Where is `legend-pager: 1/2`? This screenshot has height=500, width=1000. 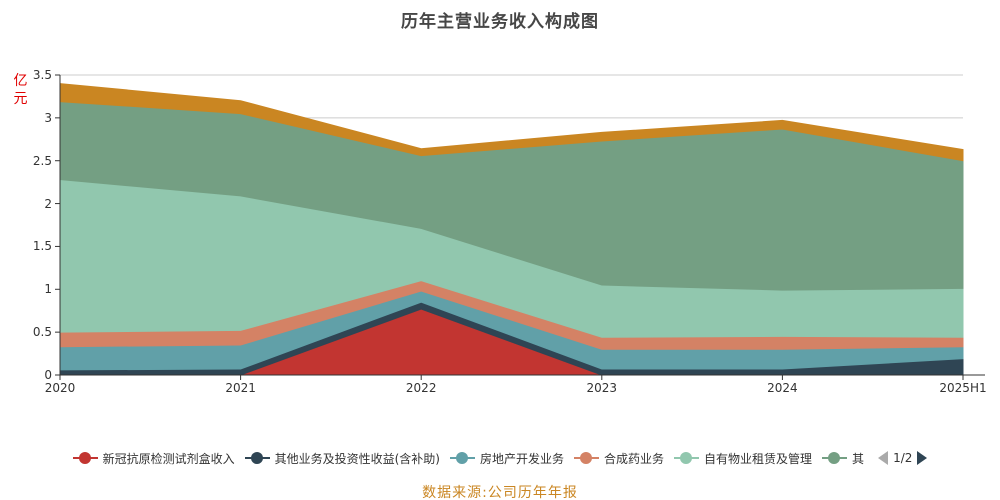 legend-pager: 1/2 is located at coordinates (903, 458).